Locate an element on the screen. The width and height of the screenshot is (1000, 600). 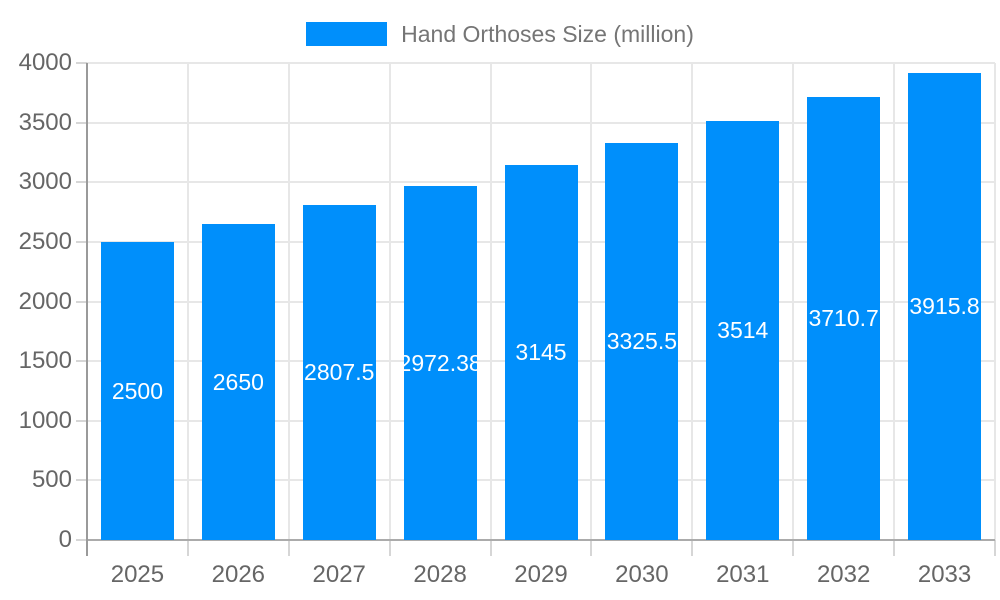
legend-label: Hand Orthoses Size (million) is located at coordinates (547, 34).